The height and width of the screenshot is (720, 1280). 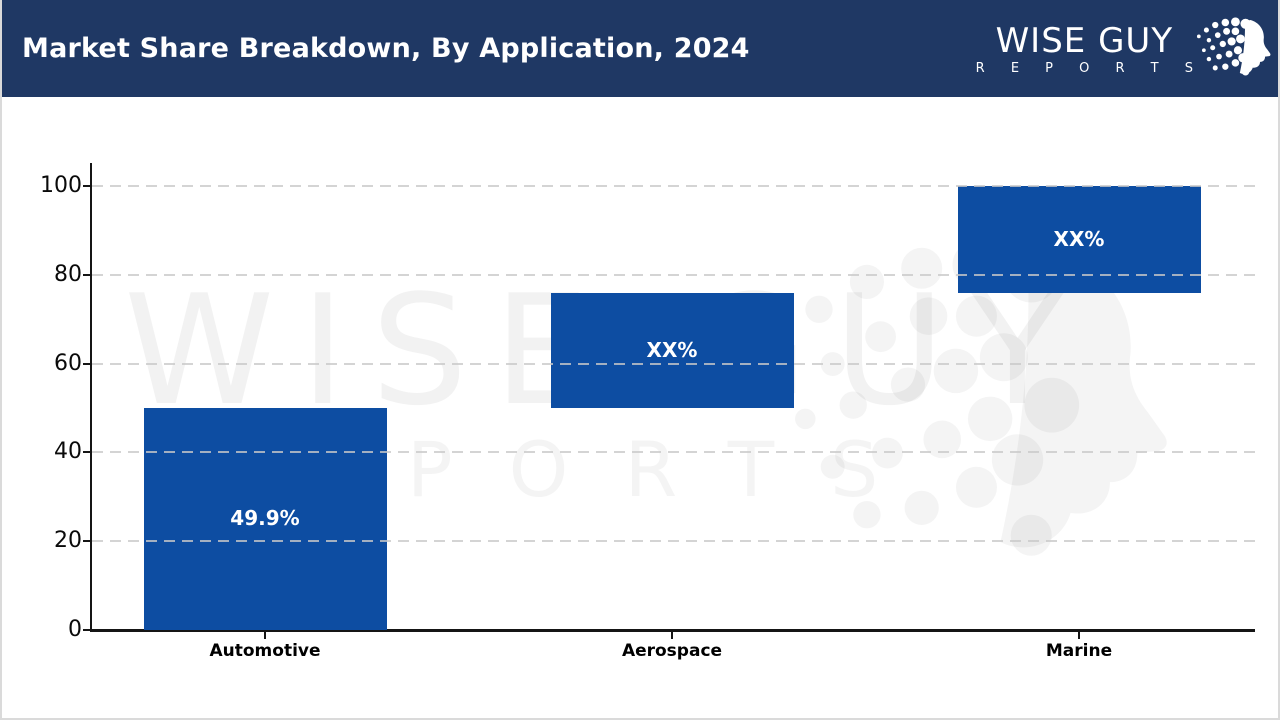 What do you see at coordinates (61, 185) in the screenshot?
I see `y-tick-label: 100` at bounding box center [61, 185].